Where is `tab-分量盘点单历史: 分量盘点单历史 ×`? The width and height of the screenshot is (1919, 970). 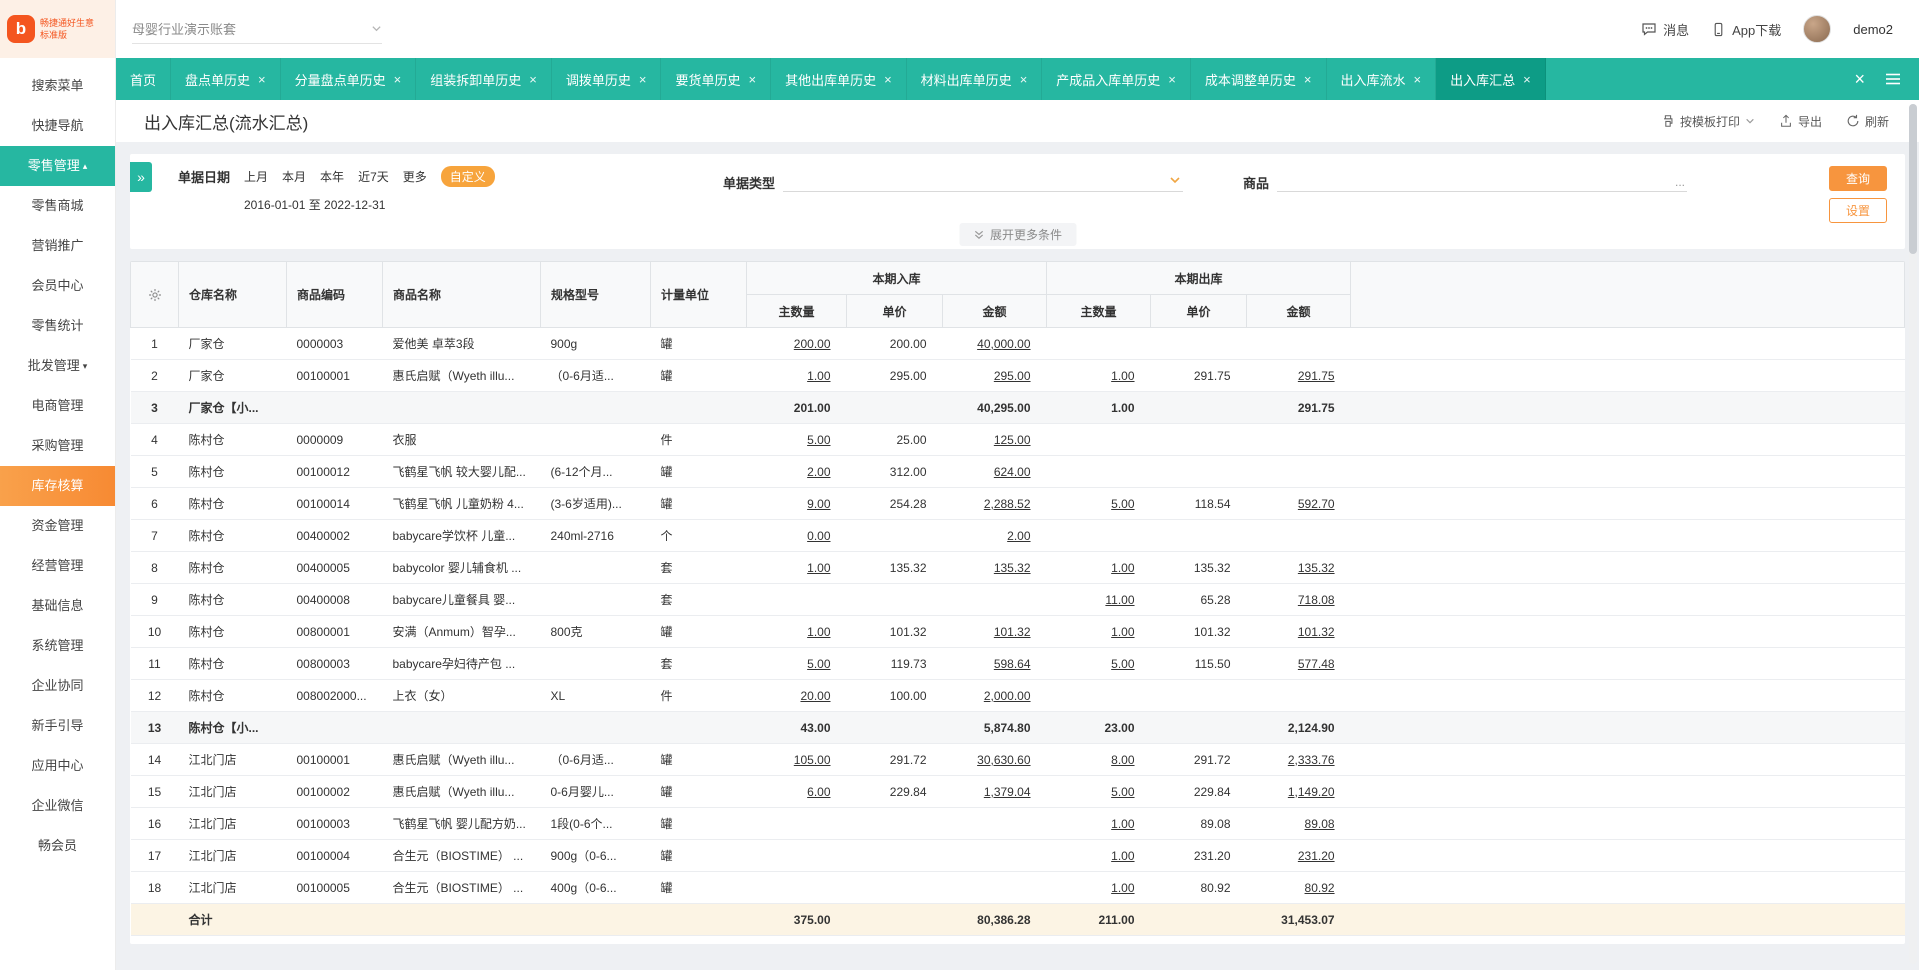 tab-分量盘点单历史: 分量盘点单历史 × is located at coordinates (349, 79).